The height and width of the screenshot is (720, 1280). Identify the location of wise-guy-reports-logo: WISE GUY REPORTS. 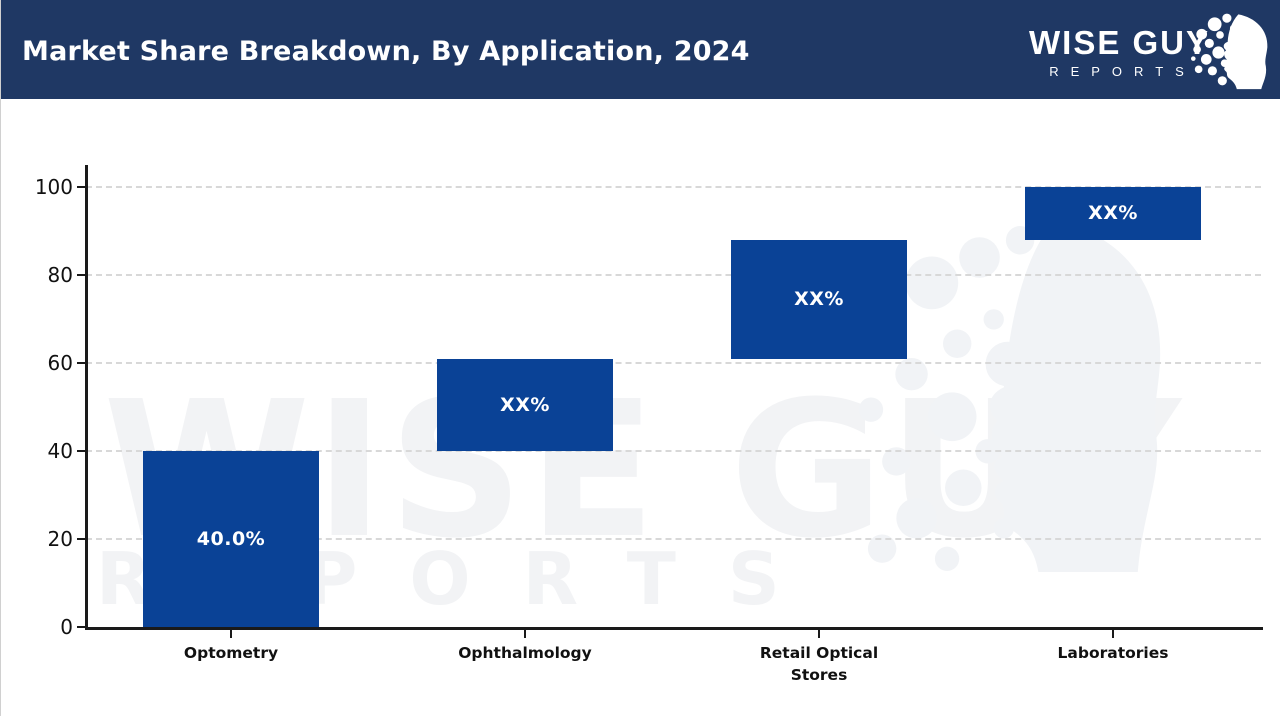
(1136, 50).